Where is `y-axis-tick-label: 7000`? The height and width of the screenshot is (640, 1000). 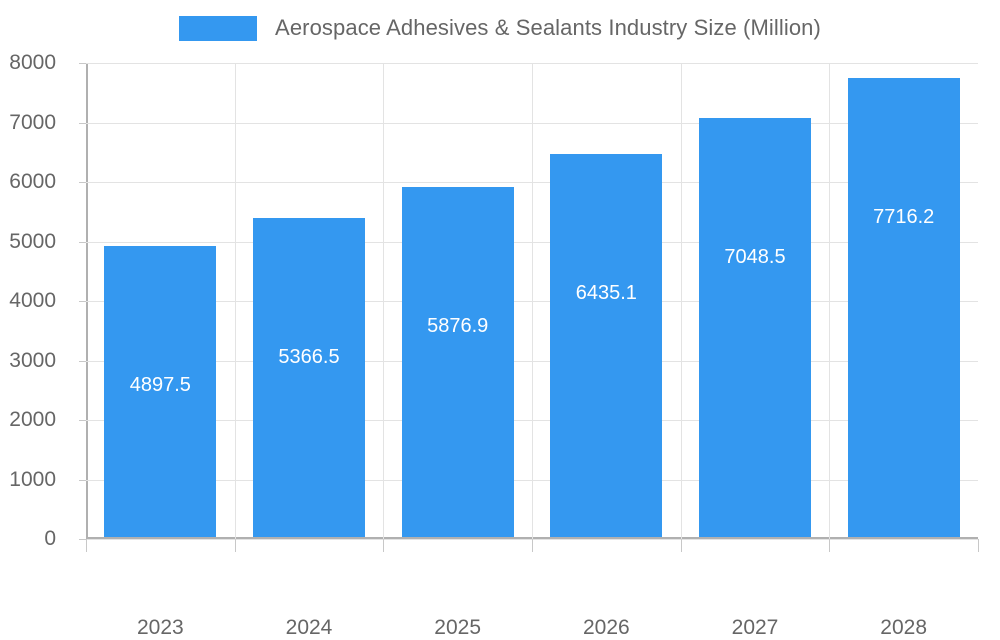 y-axis-tick-label: 7000 is located at coordinates (32, 122).